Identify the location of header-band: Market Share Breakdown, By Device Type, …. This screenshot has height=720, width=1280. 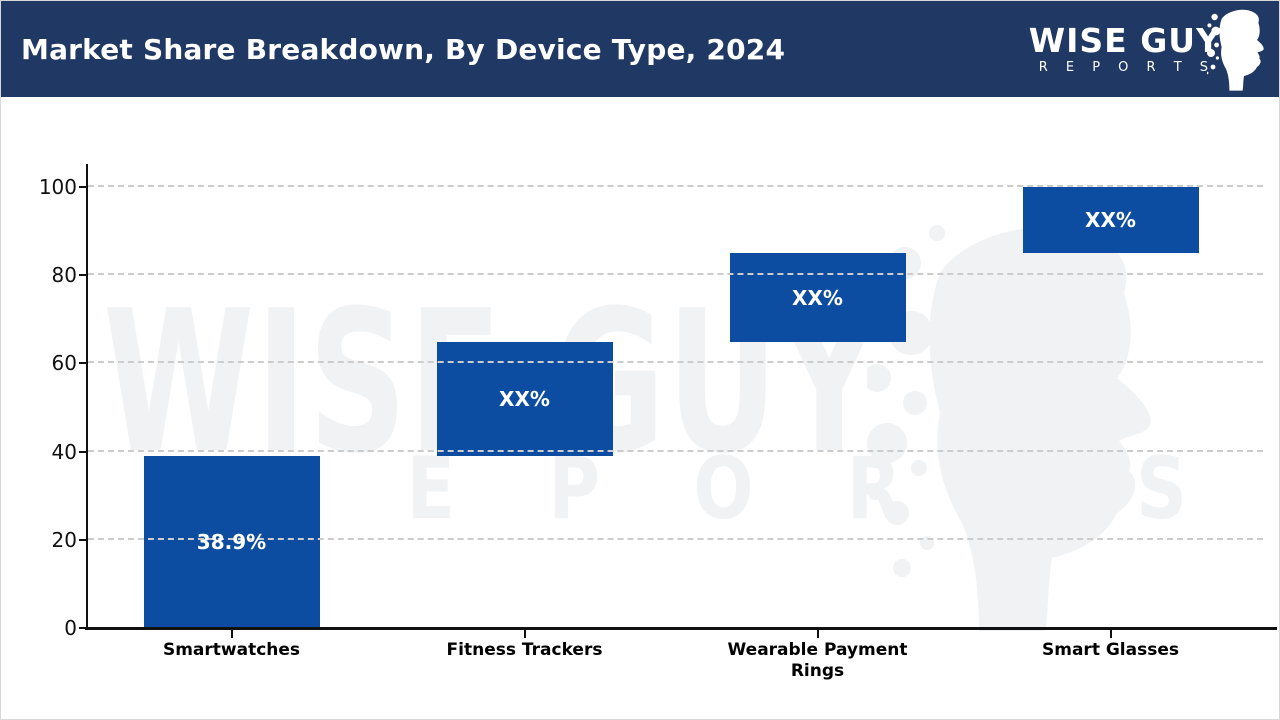
(640, 49).